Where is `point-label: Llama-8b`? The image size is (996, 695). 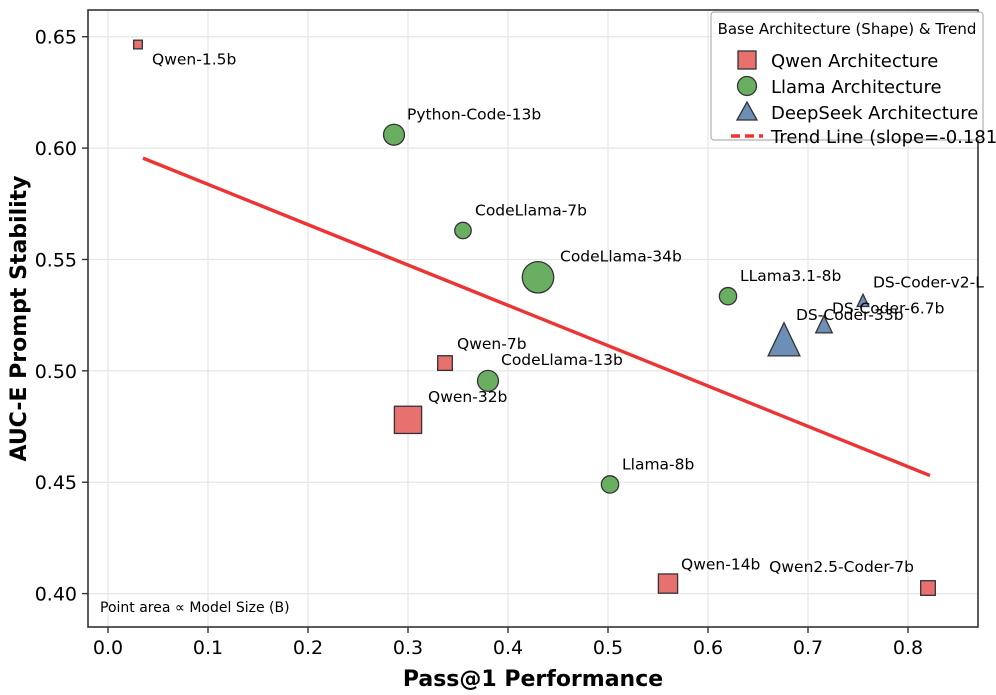 point-label: Llama-8b is located at coordinates (658, 464).